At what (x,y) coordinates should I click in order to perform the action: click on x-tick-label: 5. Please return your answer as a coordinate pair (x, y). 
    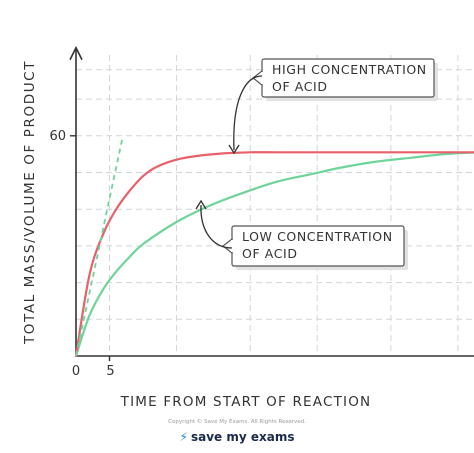
    Looking at the image, I should click on (110, 371).